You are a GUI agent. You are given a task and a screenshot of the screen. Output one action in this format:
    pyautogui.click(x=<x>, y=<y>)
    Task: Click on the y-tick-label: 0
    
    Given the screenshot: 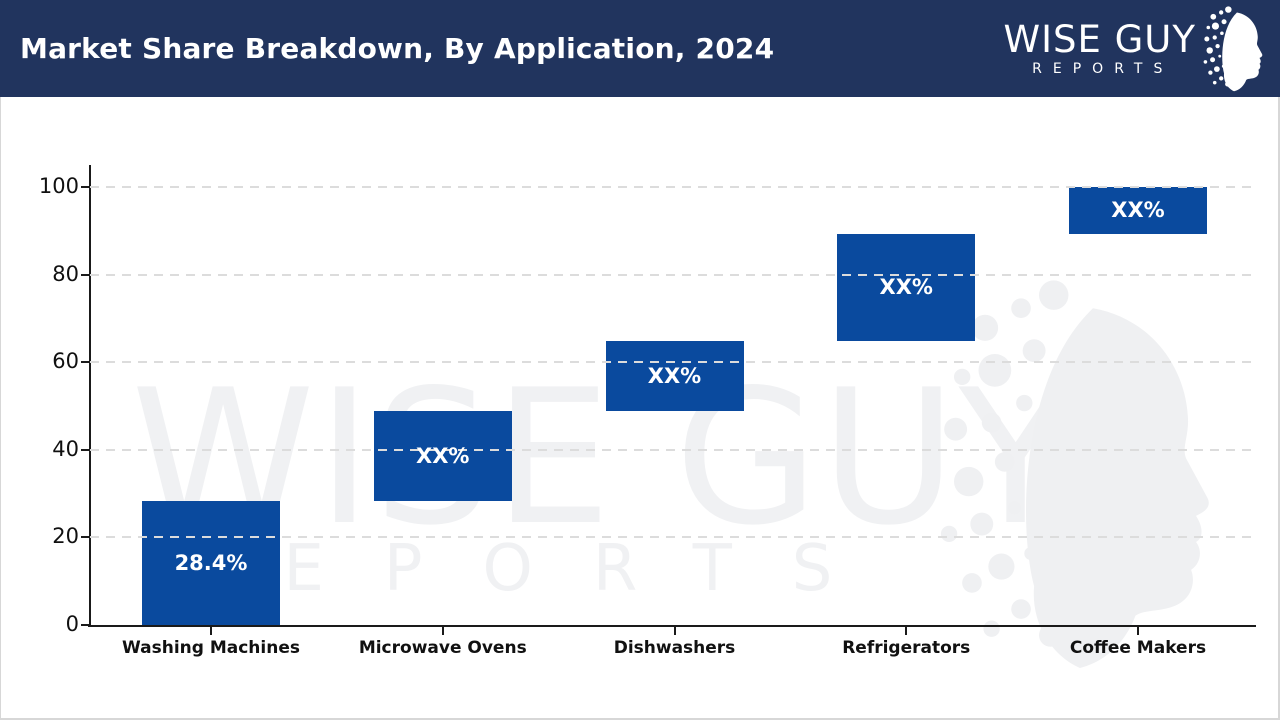 What is the action you would take?
    pyautogui.click(x=72, y=624)
    